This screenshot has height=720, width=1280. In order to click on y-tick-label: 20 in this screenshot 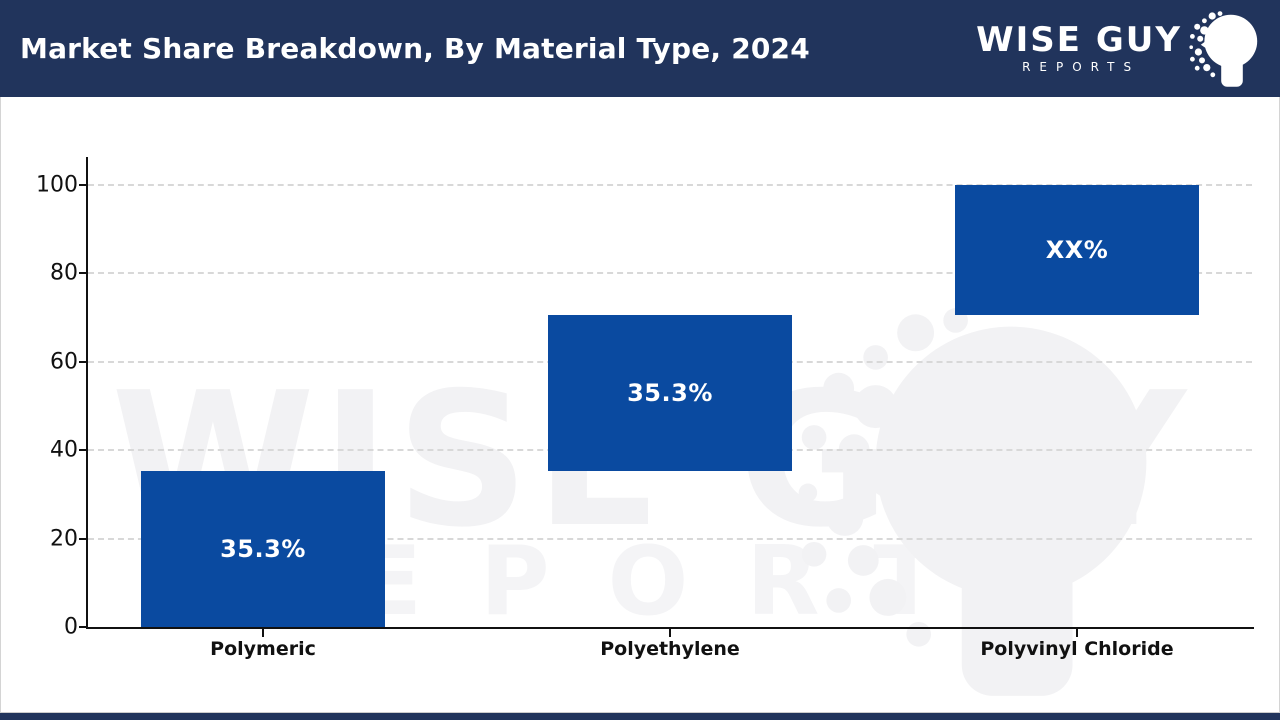, I will do `click(64, 539)`.